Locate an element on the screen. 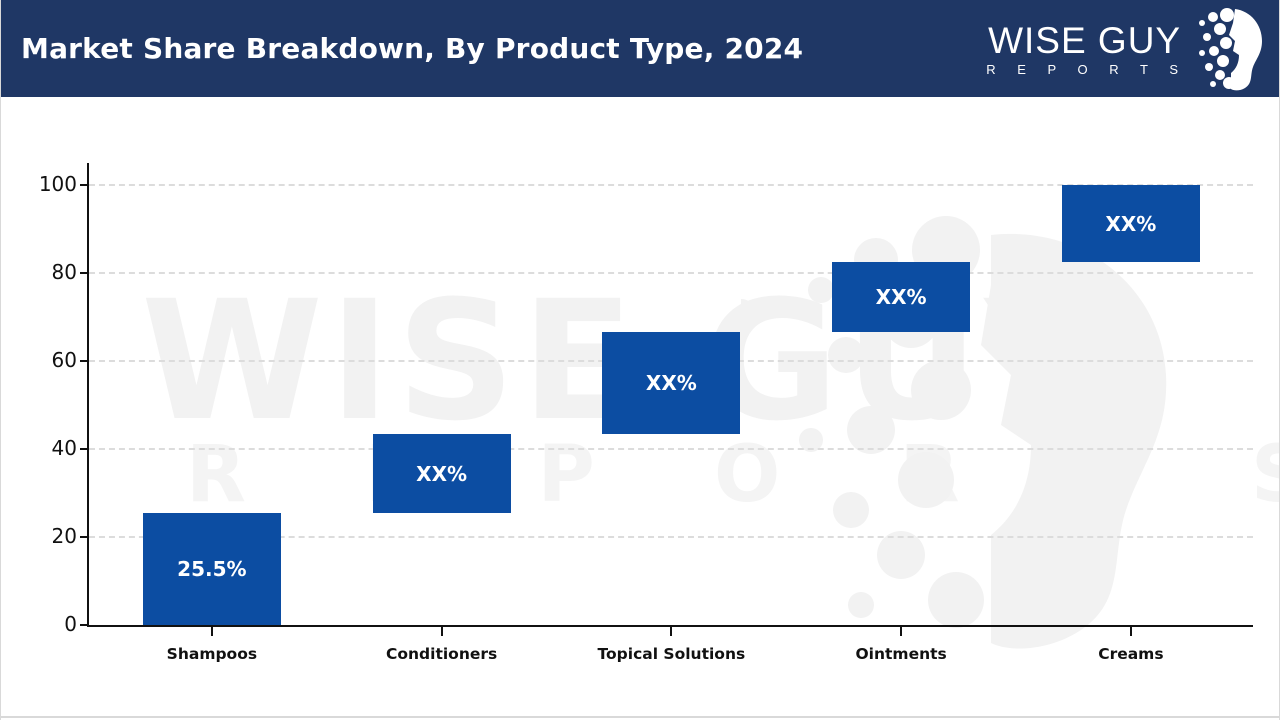 The height and width of the screenshot is (720, 1280). bar-segment: 25.5% is located at coordinates (211, 568).